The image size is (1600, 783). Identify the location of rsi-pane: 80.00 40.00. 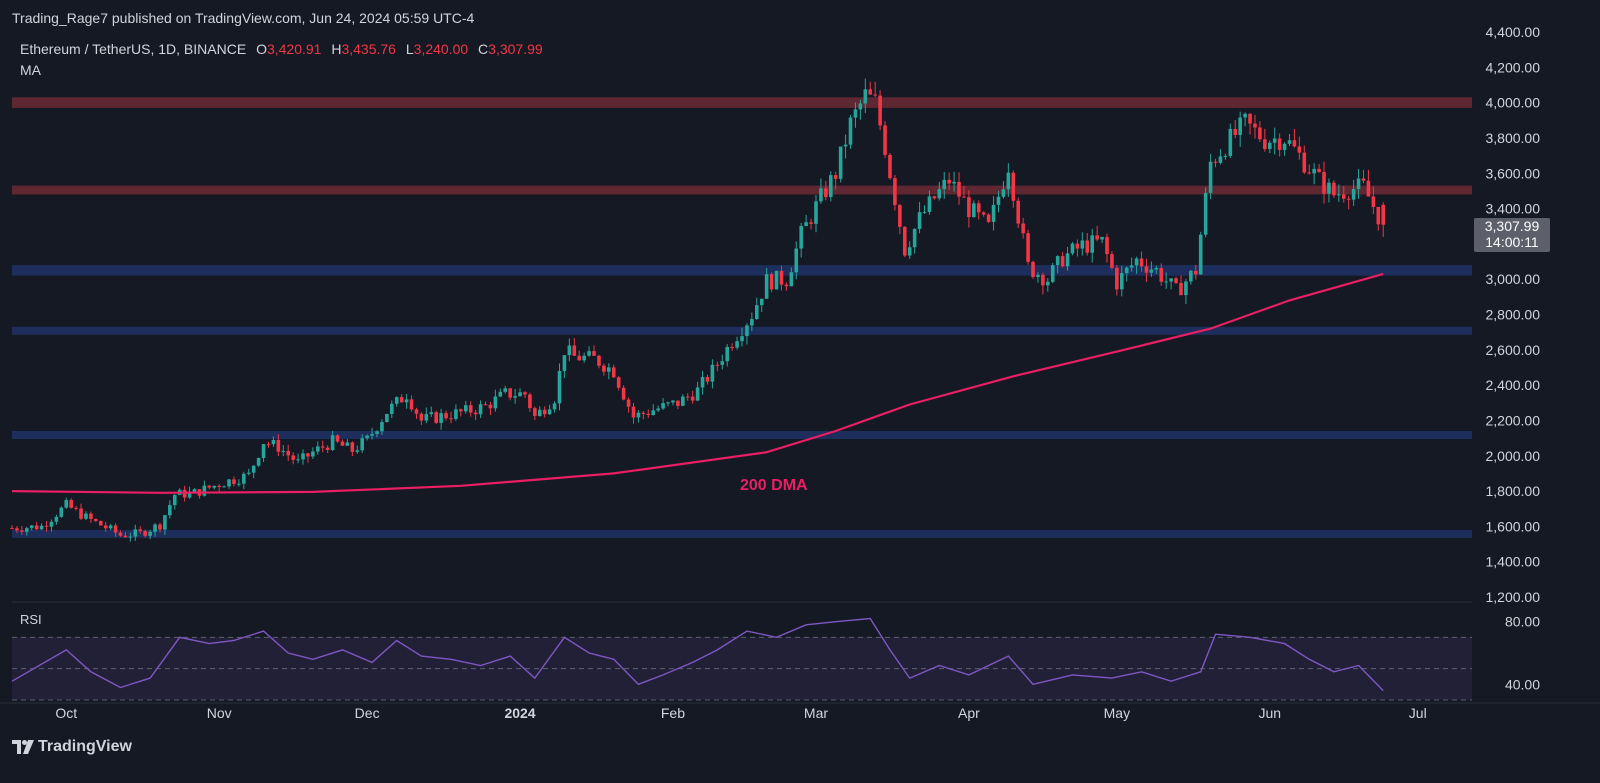
(775, 651).